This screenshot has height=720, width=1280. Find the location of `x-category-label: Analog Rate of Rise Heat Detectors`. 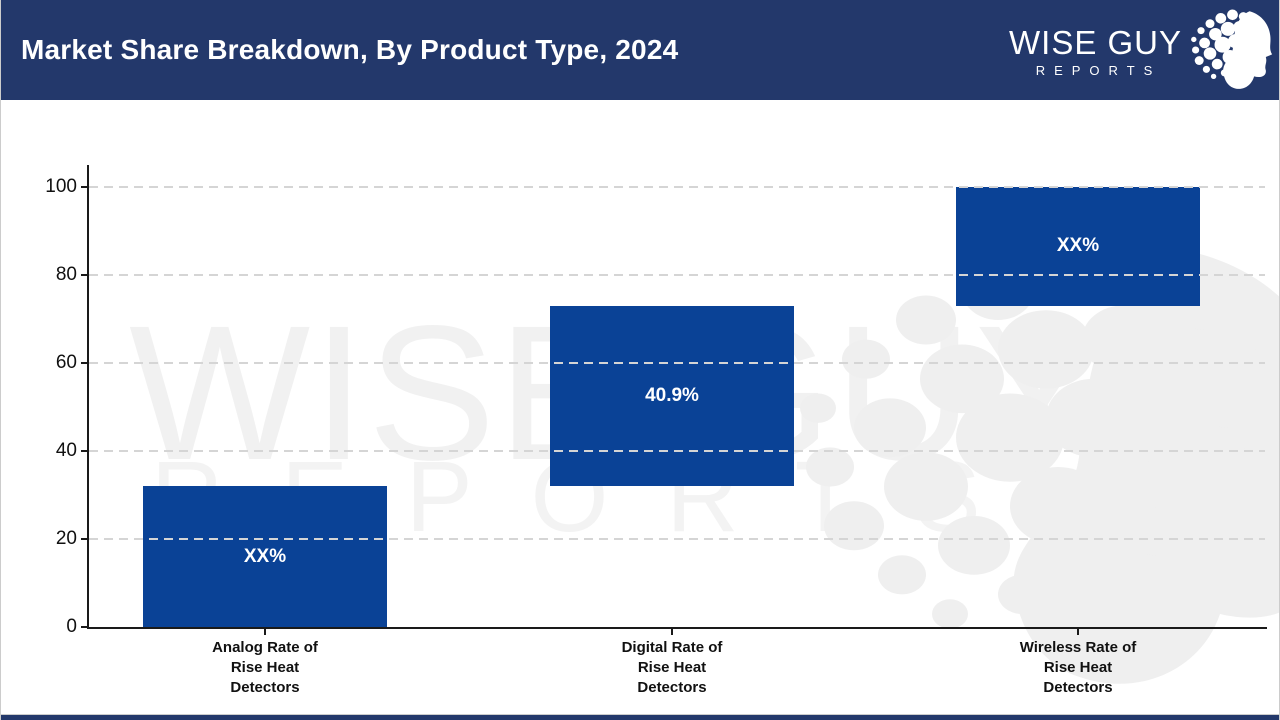

x-category-label: Analog Rate of Rise Heat Detectors is located at coordinates (265, 667).